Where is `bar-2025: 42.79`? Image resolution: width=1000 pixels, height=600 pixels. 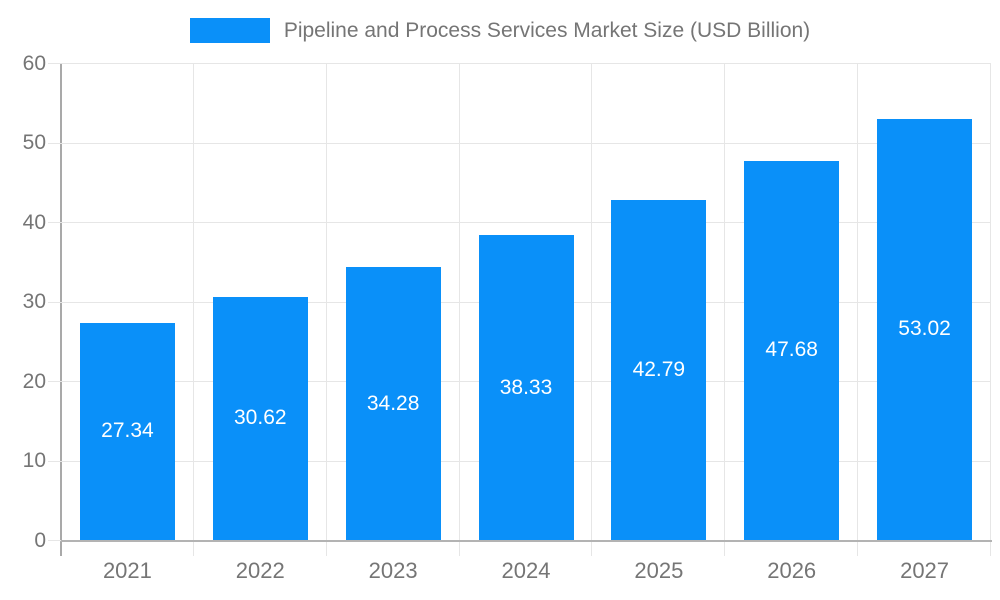
bar-2025: 42.79 is located at coordinates (659, 369).